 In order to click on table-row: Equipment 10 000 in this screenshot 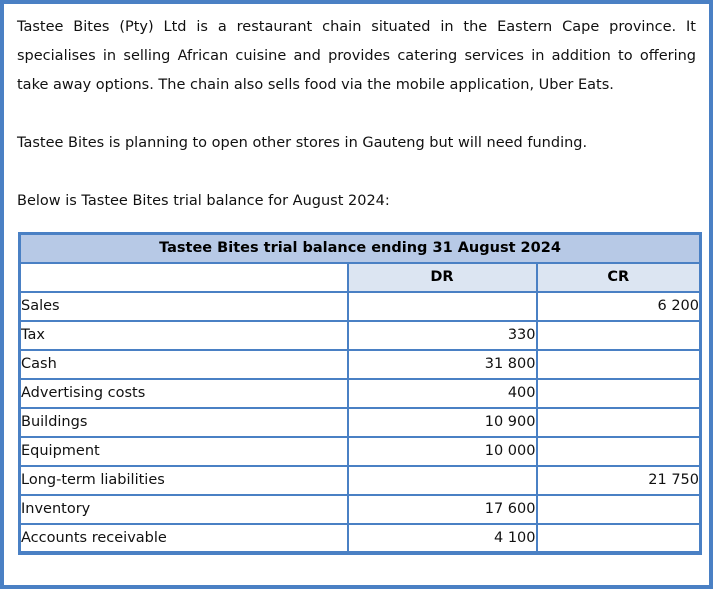, I will do `click(360, 451)`.